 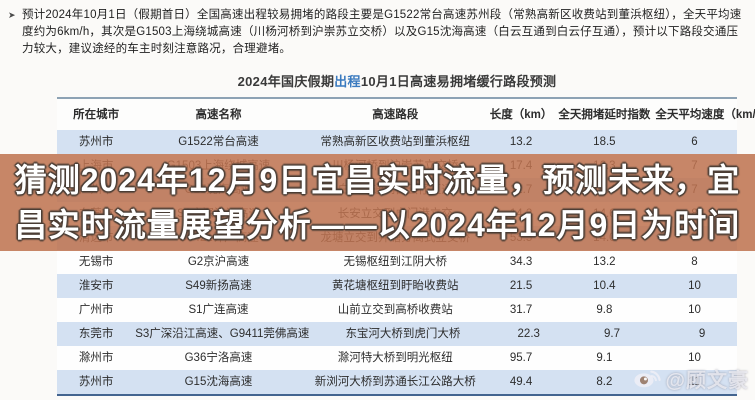 What do you see at coordinates (218, 310) in the screenshot?
I see `cell-highway: S1广连高速` at bounding box center [218, 310].